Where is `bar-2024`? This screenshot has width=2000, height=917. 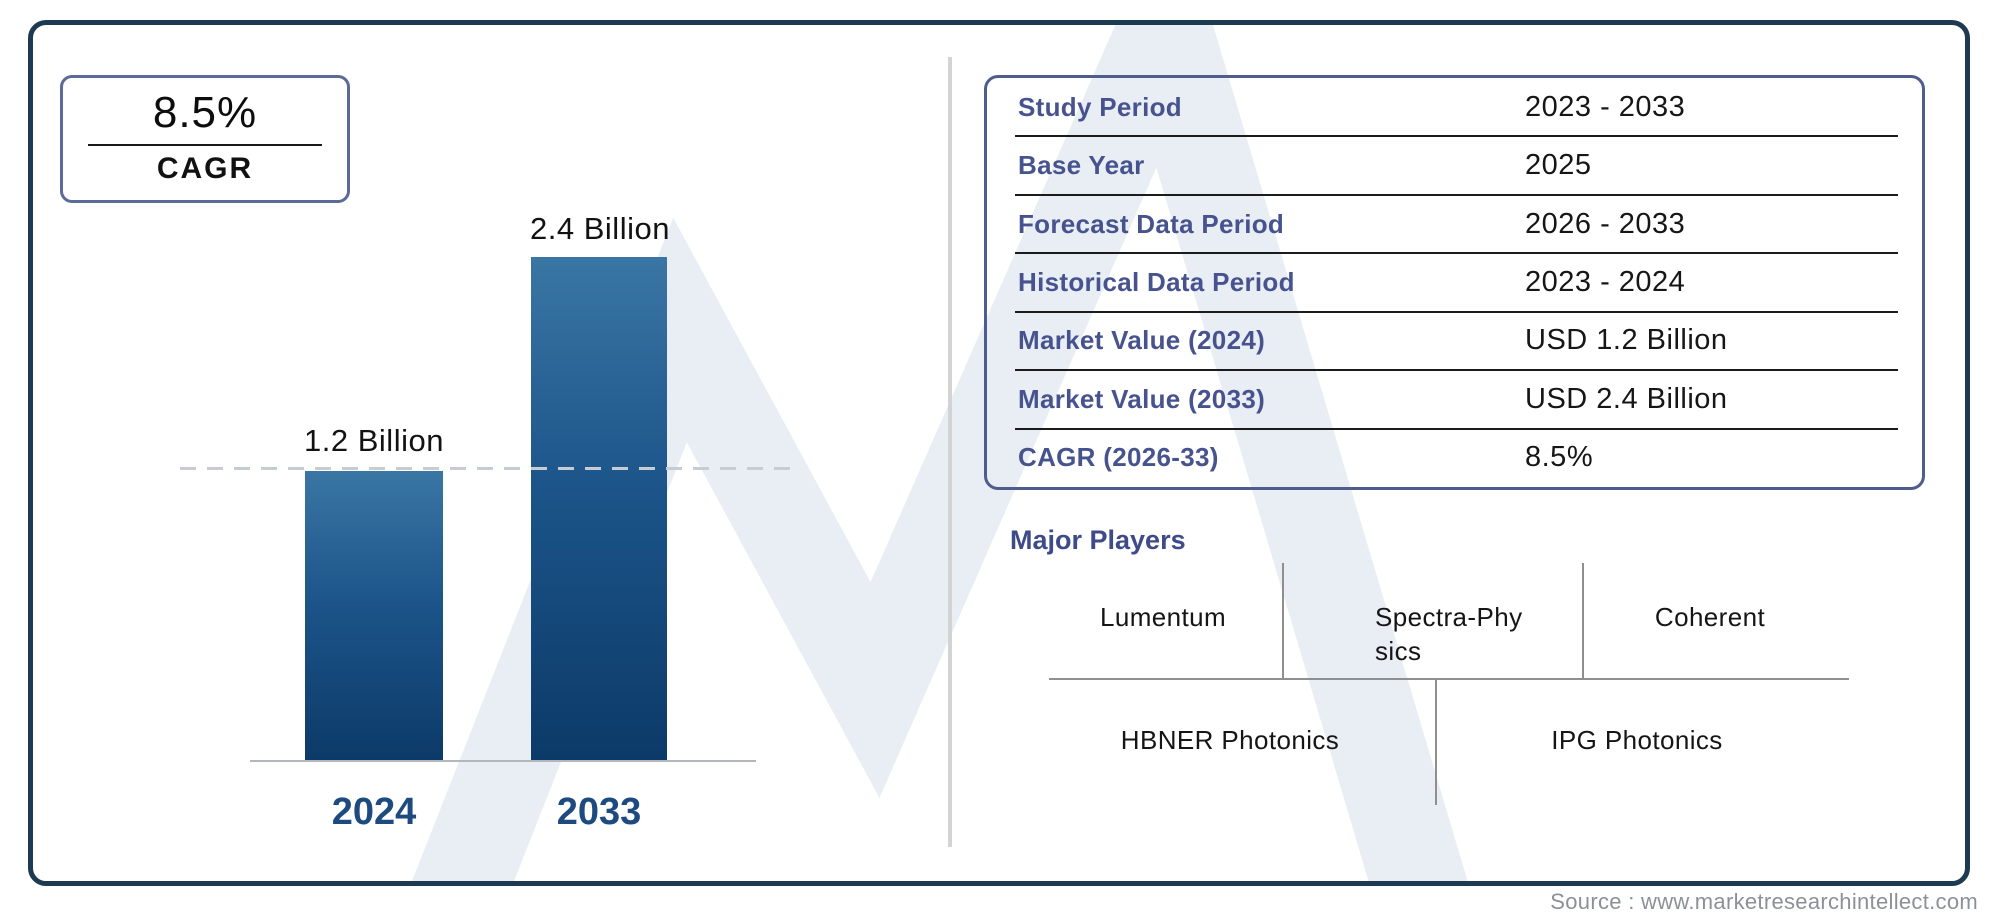 bar-2024 is located at coordinates (374, 615).